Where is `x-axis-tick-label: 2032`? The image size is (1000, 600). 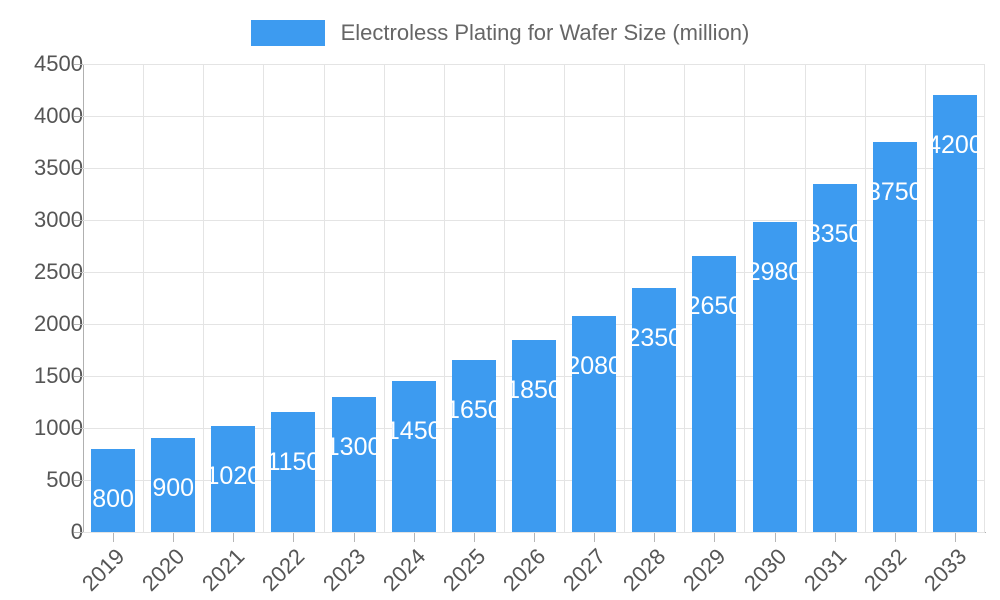
x-axis-tick-label: 2032 is located at coordinates (885, 569).